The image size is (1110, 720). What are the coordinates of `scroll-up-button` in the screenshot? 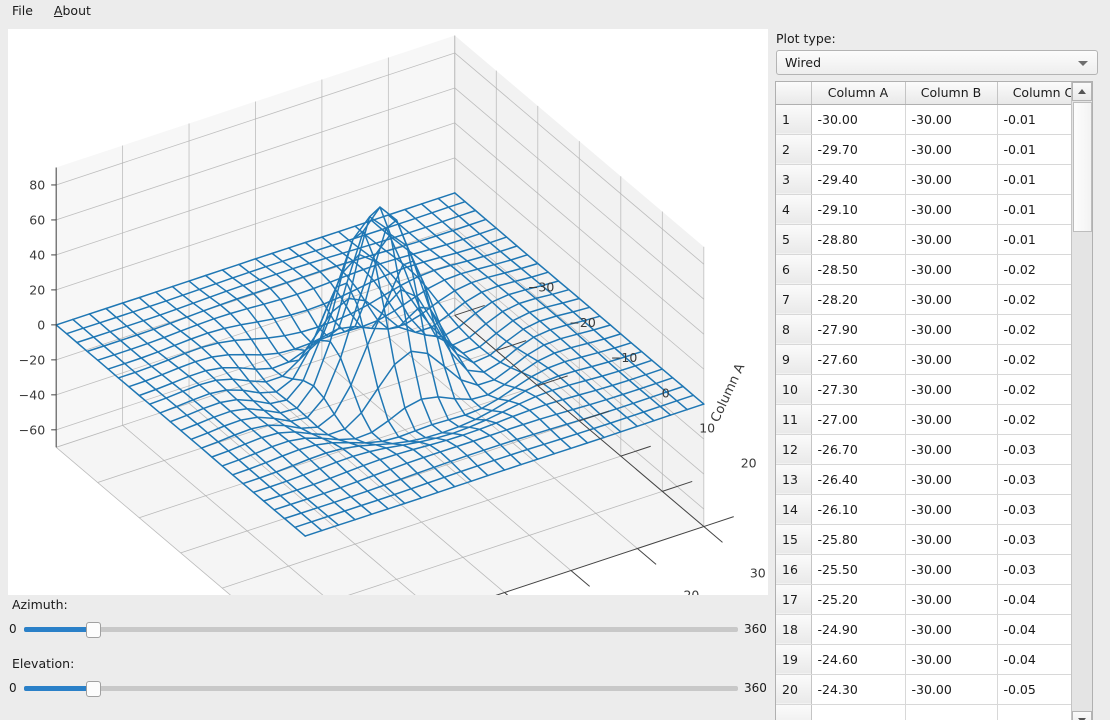 It's located at (1082, 91).